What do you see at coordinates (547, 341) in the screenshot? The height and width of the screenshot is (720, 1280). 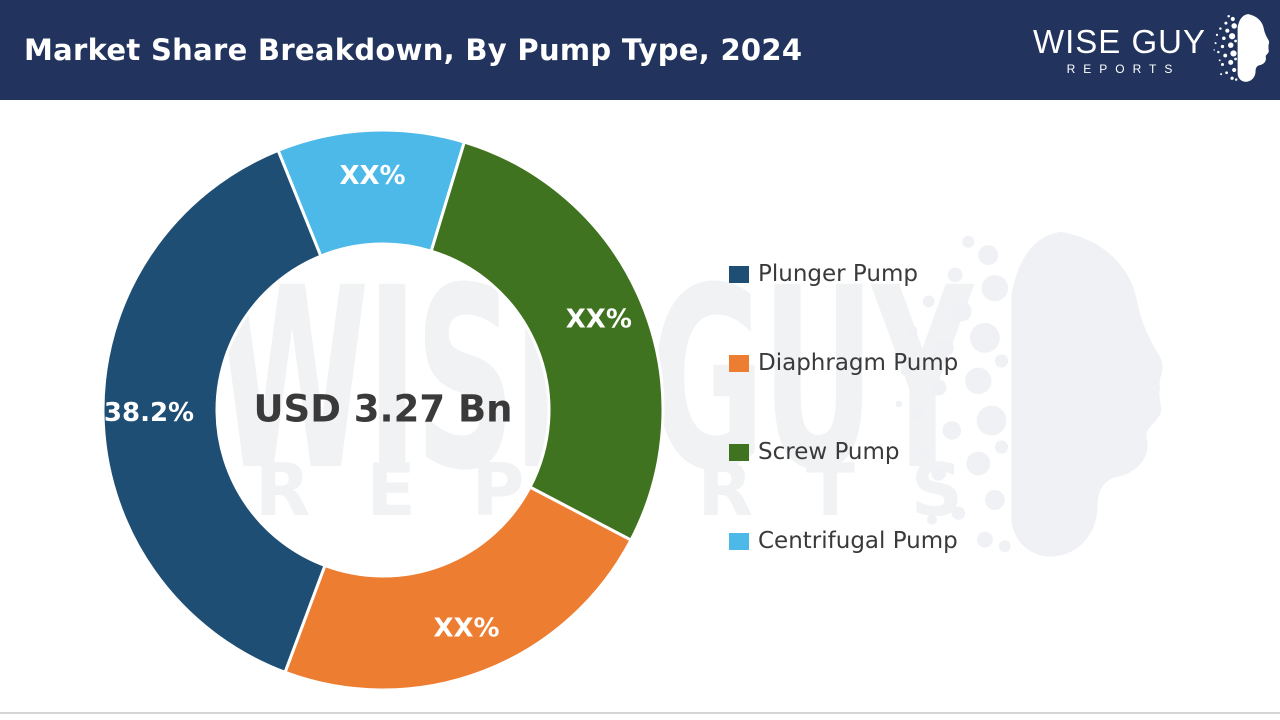 I see `donut-segment-screw-pump` at bounding box center [547, 341].